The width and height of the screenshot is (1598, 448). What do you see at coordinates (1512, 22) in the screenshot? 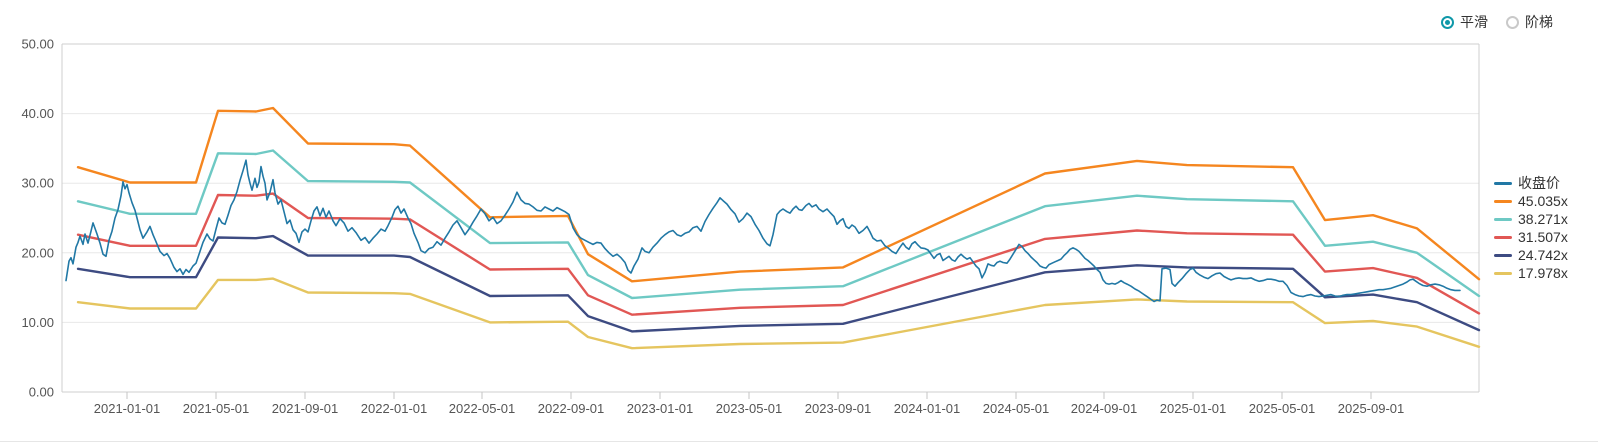
I see `radio-unselected-icon` at bounding box center [1512, 22].